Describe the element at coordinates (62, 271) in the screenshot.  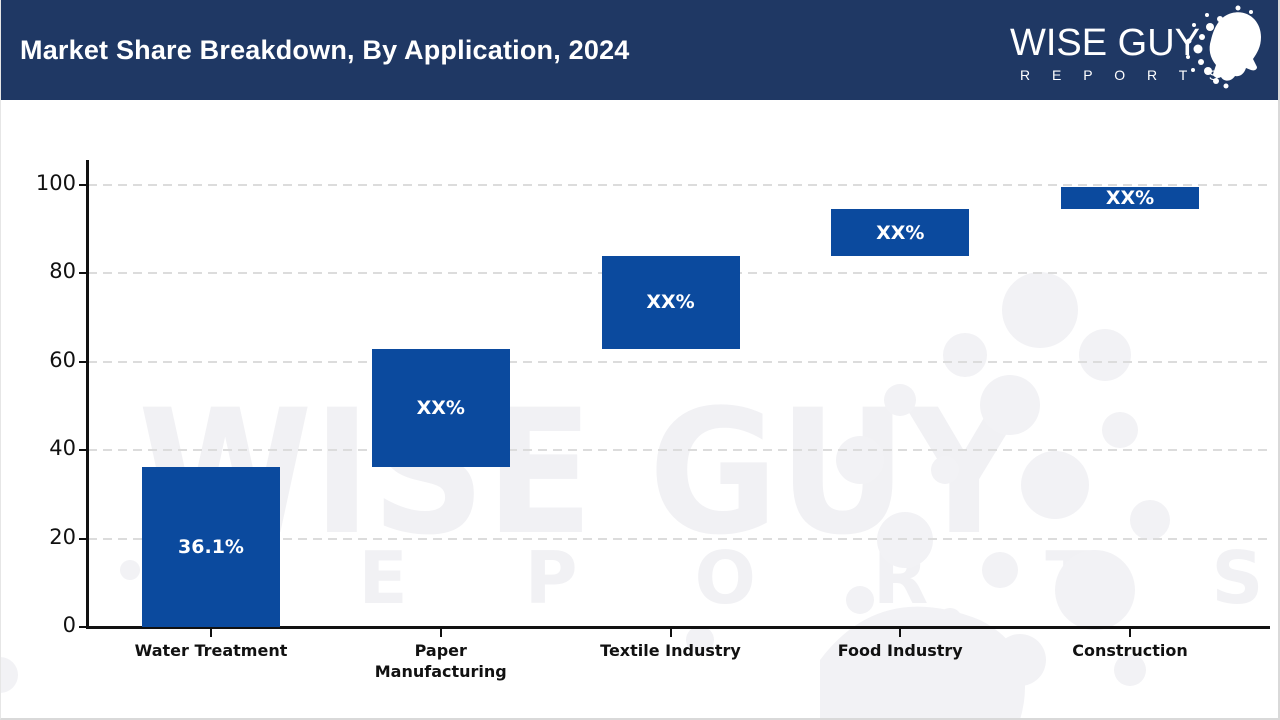
I see `y-axis-tick-label: 80` at that location.